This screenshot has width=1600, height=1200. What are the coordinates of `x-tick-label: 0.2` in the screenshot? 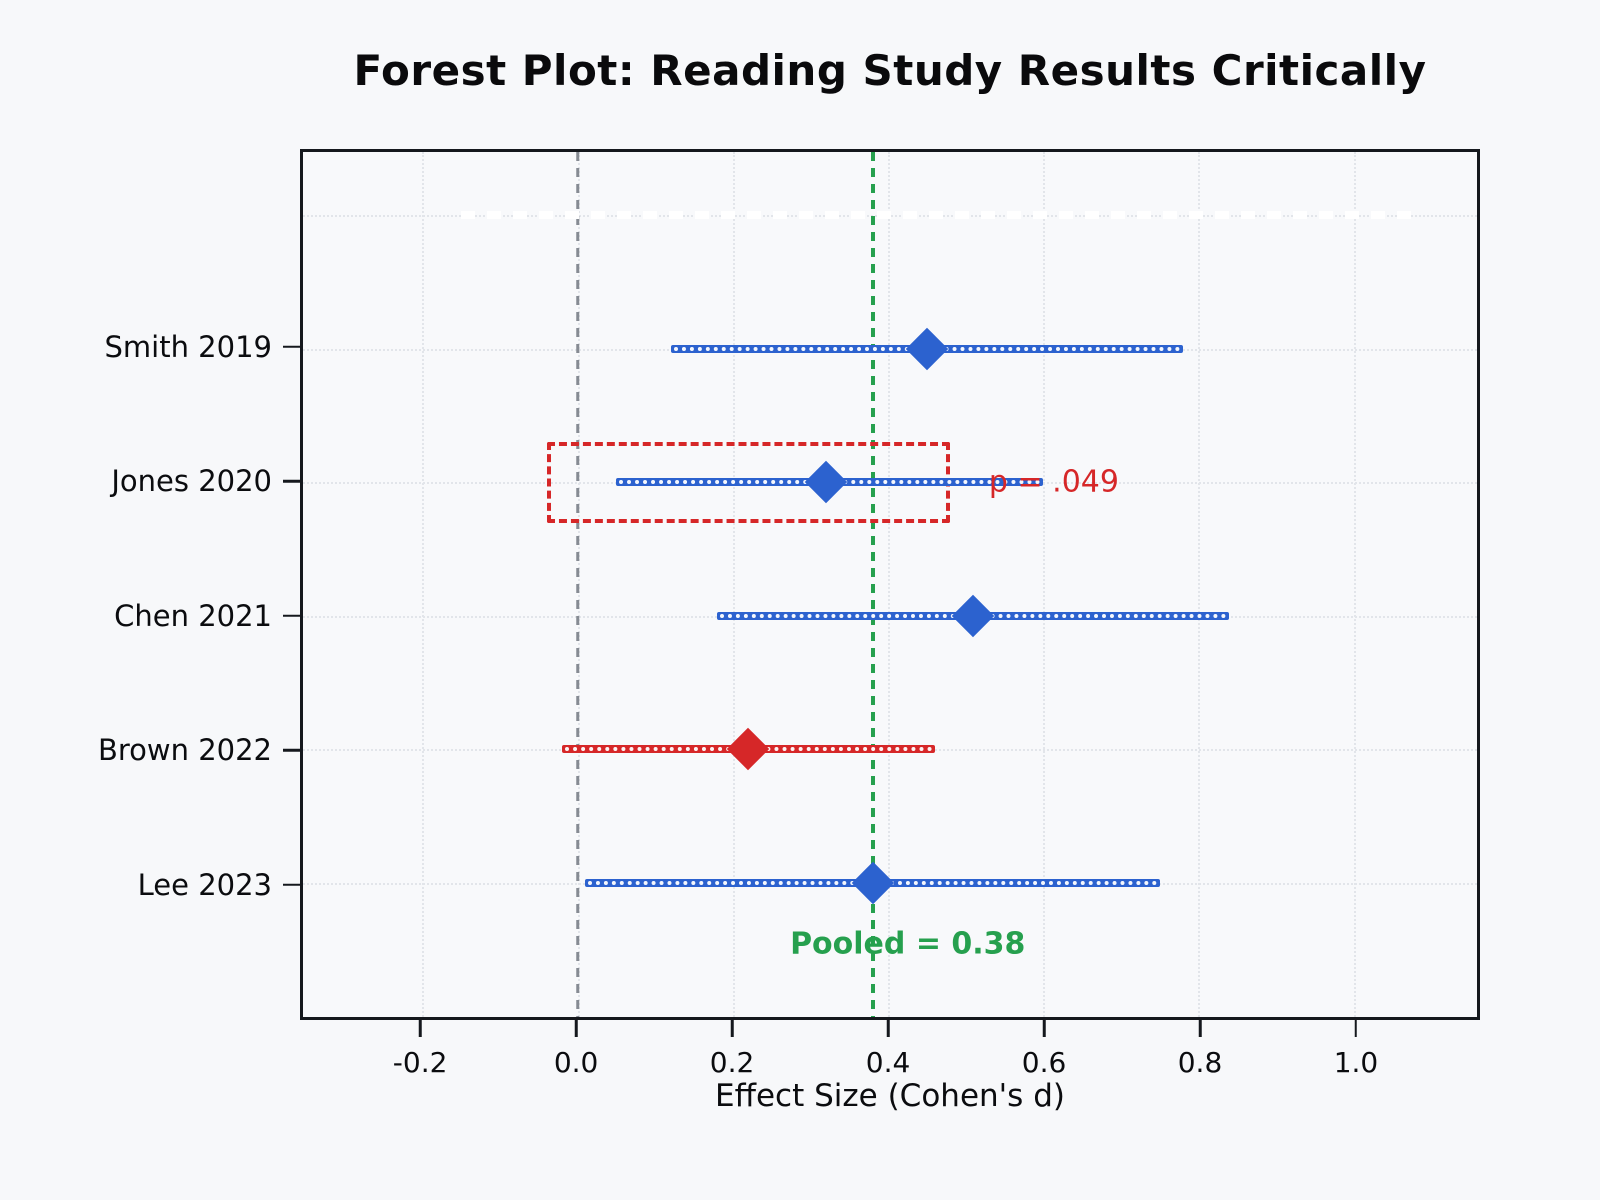 It's located at (732, 1062).